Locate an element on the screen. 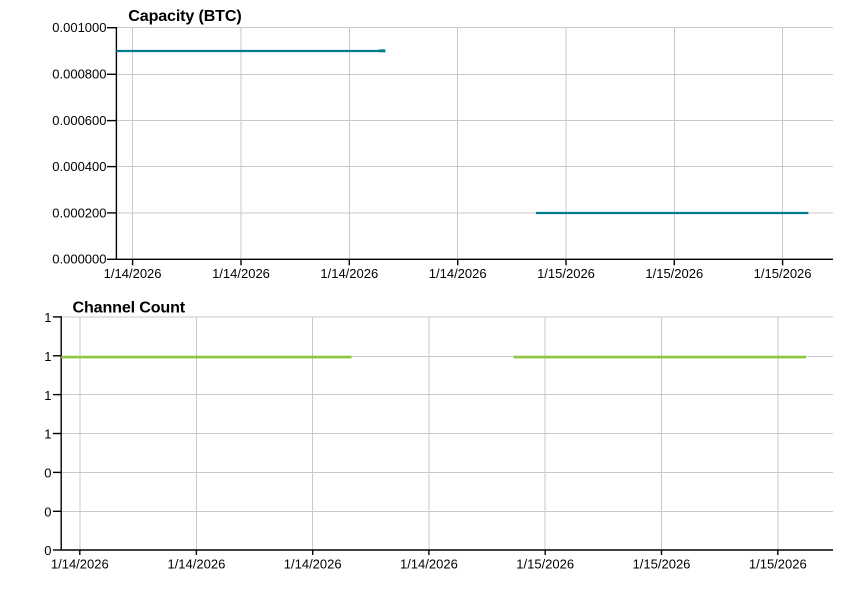 The width and height of the screenshot is (860, 600). svg-text: Capacity (BTC) is located at coordinates (184, 16).